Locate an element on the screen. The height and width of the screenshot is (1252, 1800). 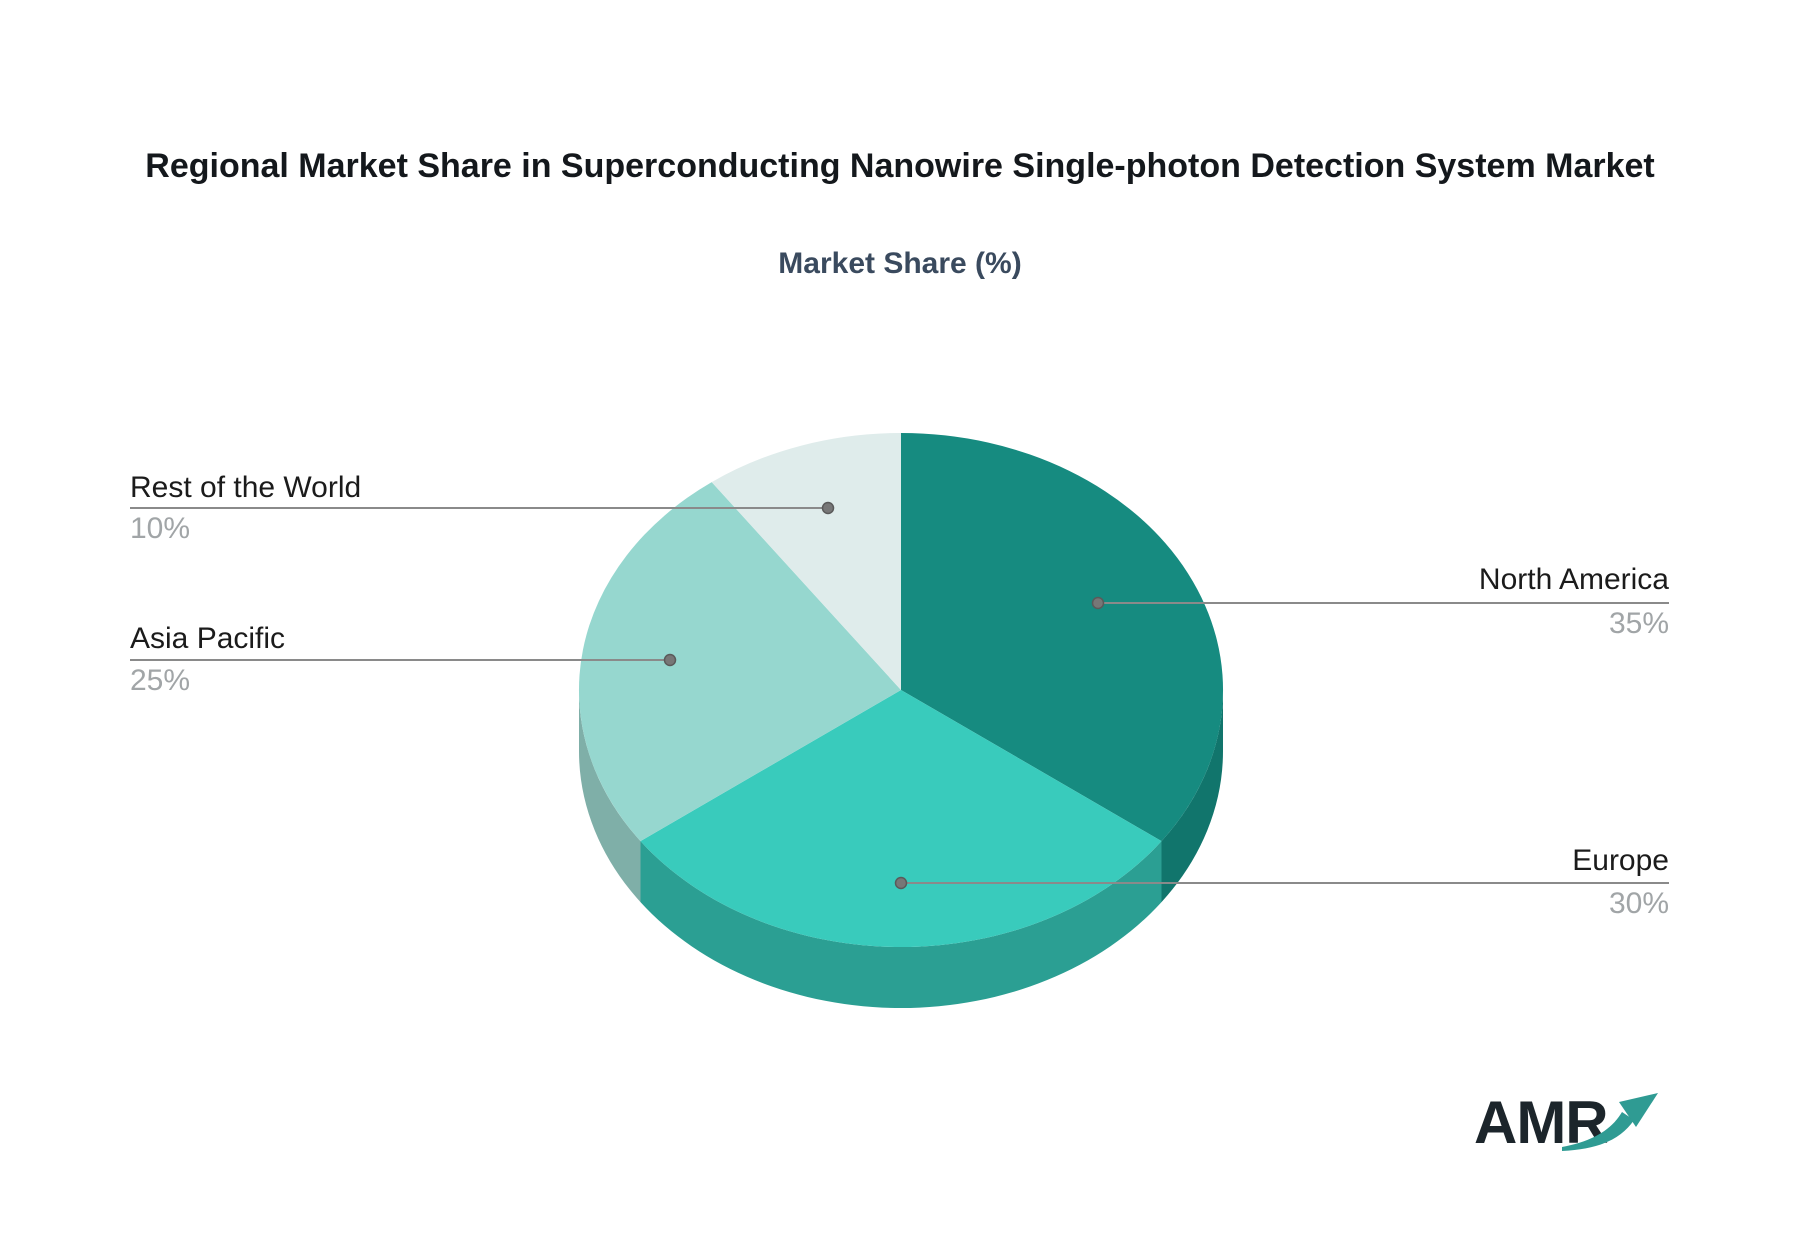
chart-subtitle: Market Share (%) is located at coordinates (900, 263).